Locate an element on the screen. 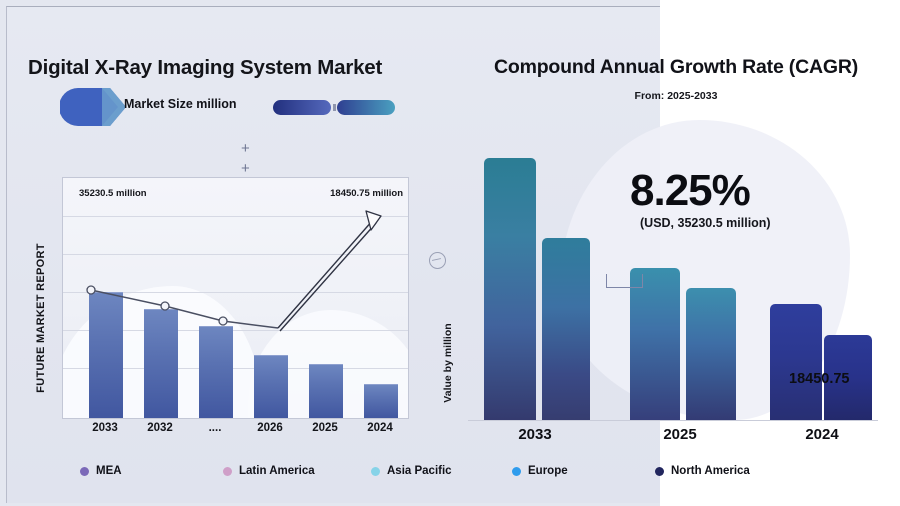 This screenshot has width=900, height=506. legend-item-latin-america: Latin America is located at coordinates (269, 471).